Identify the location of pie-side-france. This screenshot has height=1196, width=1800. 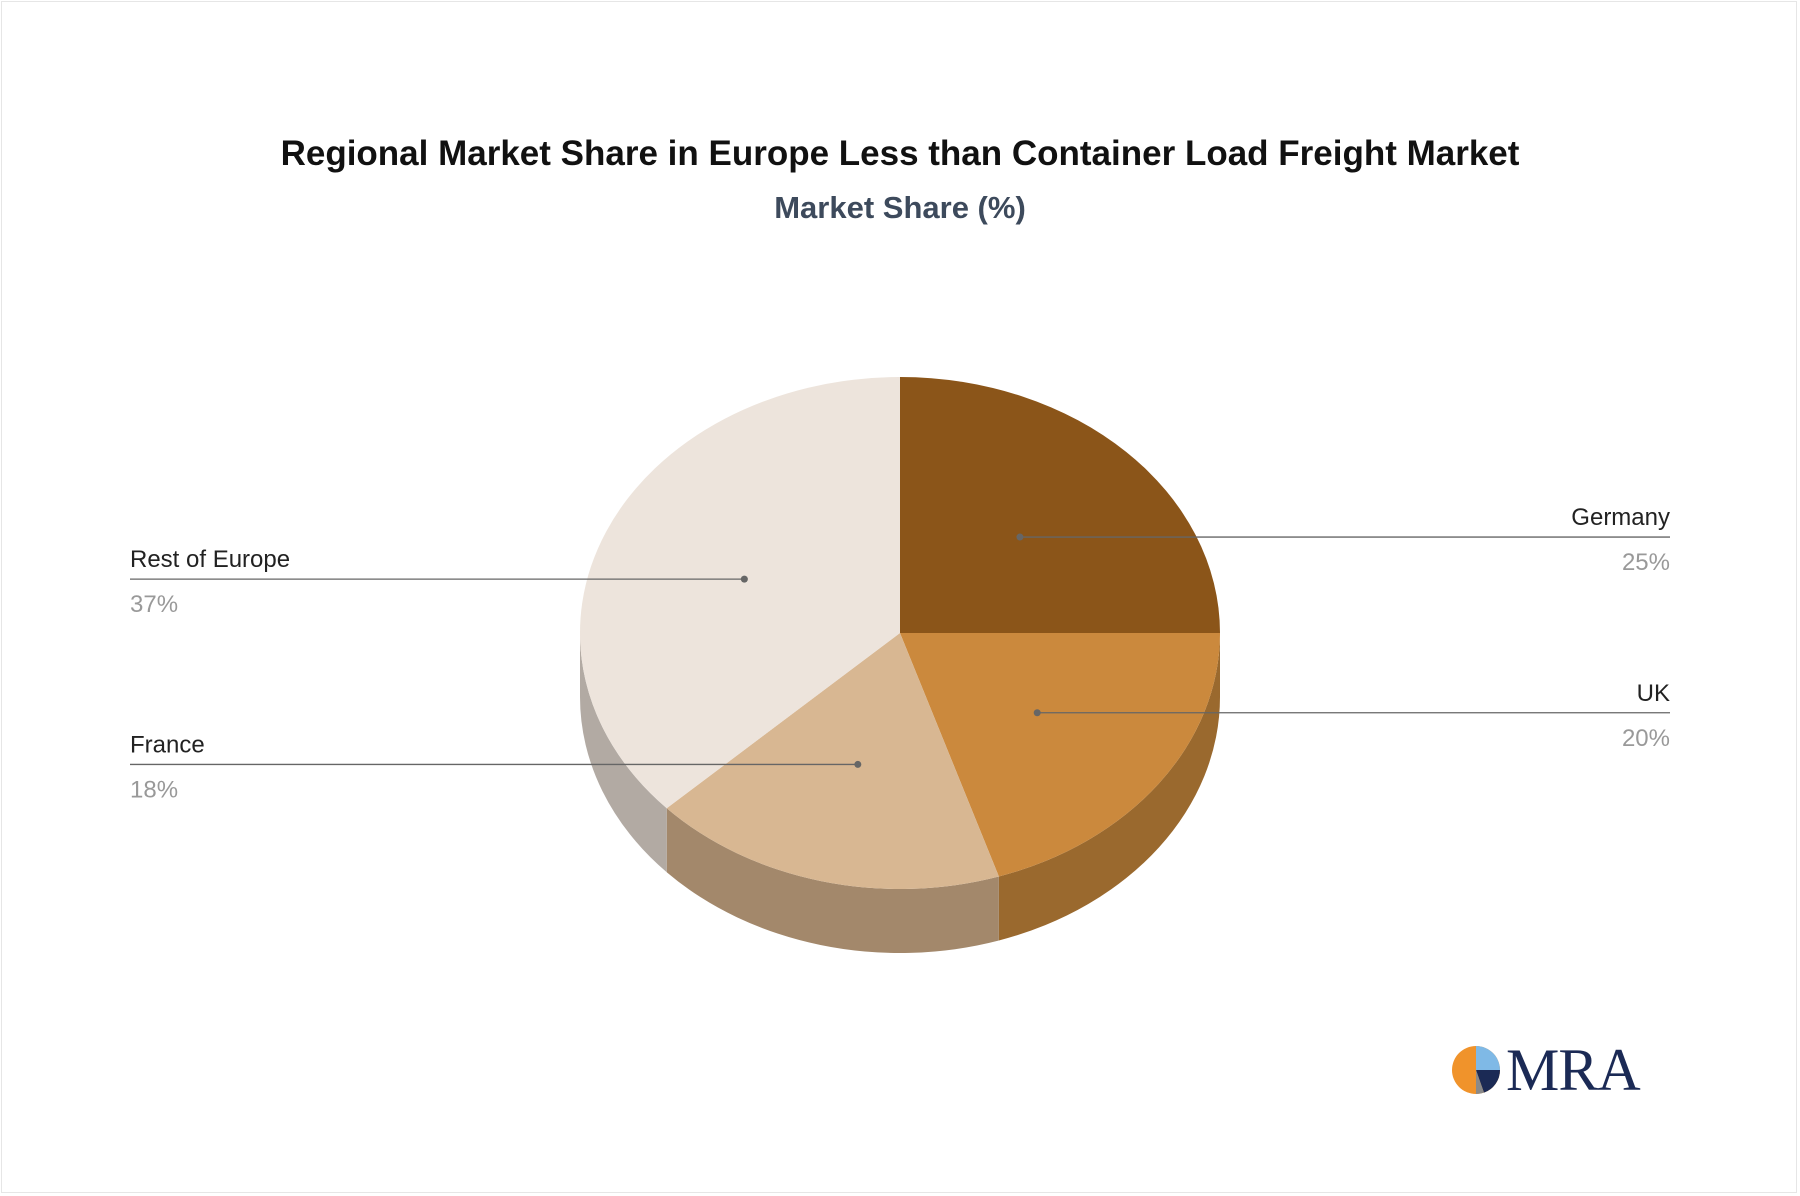
(832, 880).